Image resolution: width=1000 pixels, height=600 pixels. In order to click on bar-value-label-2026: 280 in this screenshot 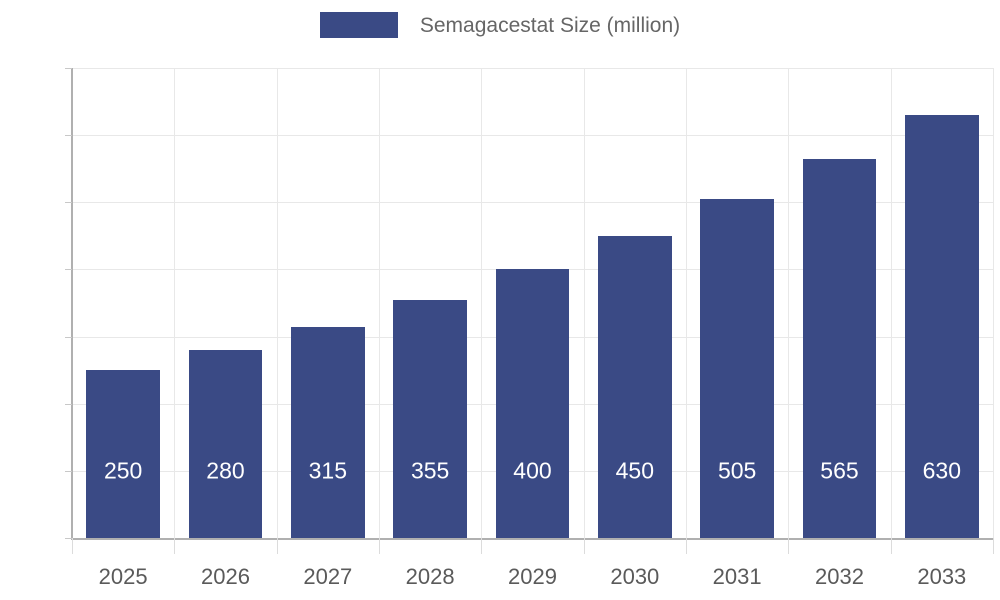, I will do `click(225, 470)`.